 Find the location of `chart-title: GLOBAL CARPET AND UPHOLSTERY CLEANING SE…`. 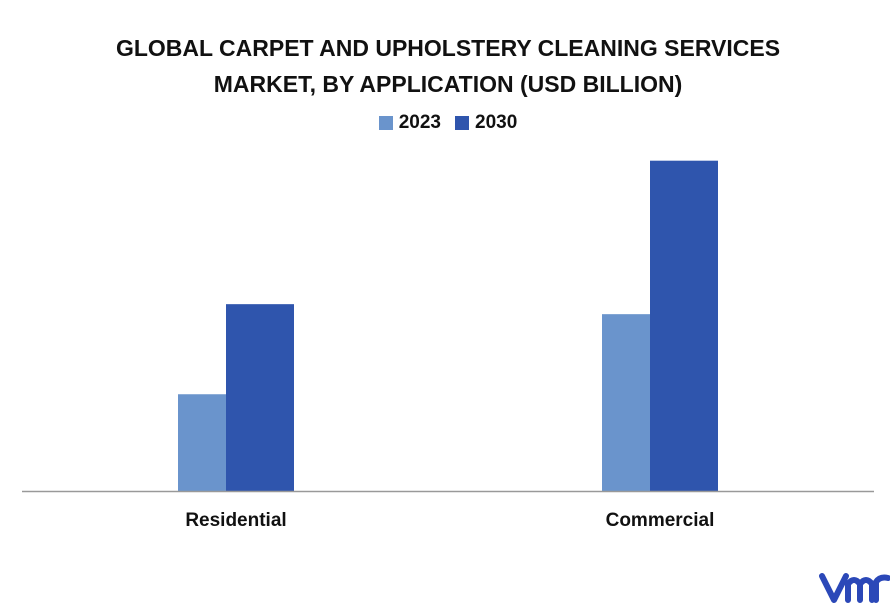

chart-title: GLOBAL CARPET AND UPHOLSTERY CLEANING SE… is located at coordinates (448, 66).